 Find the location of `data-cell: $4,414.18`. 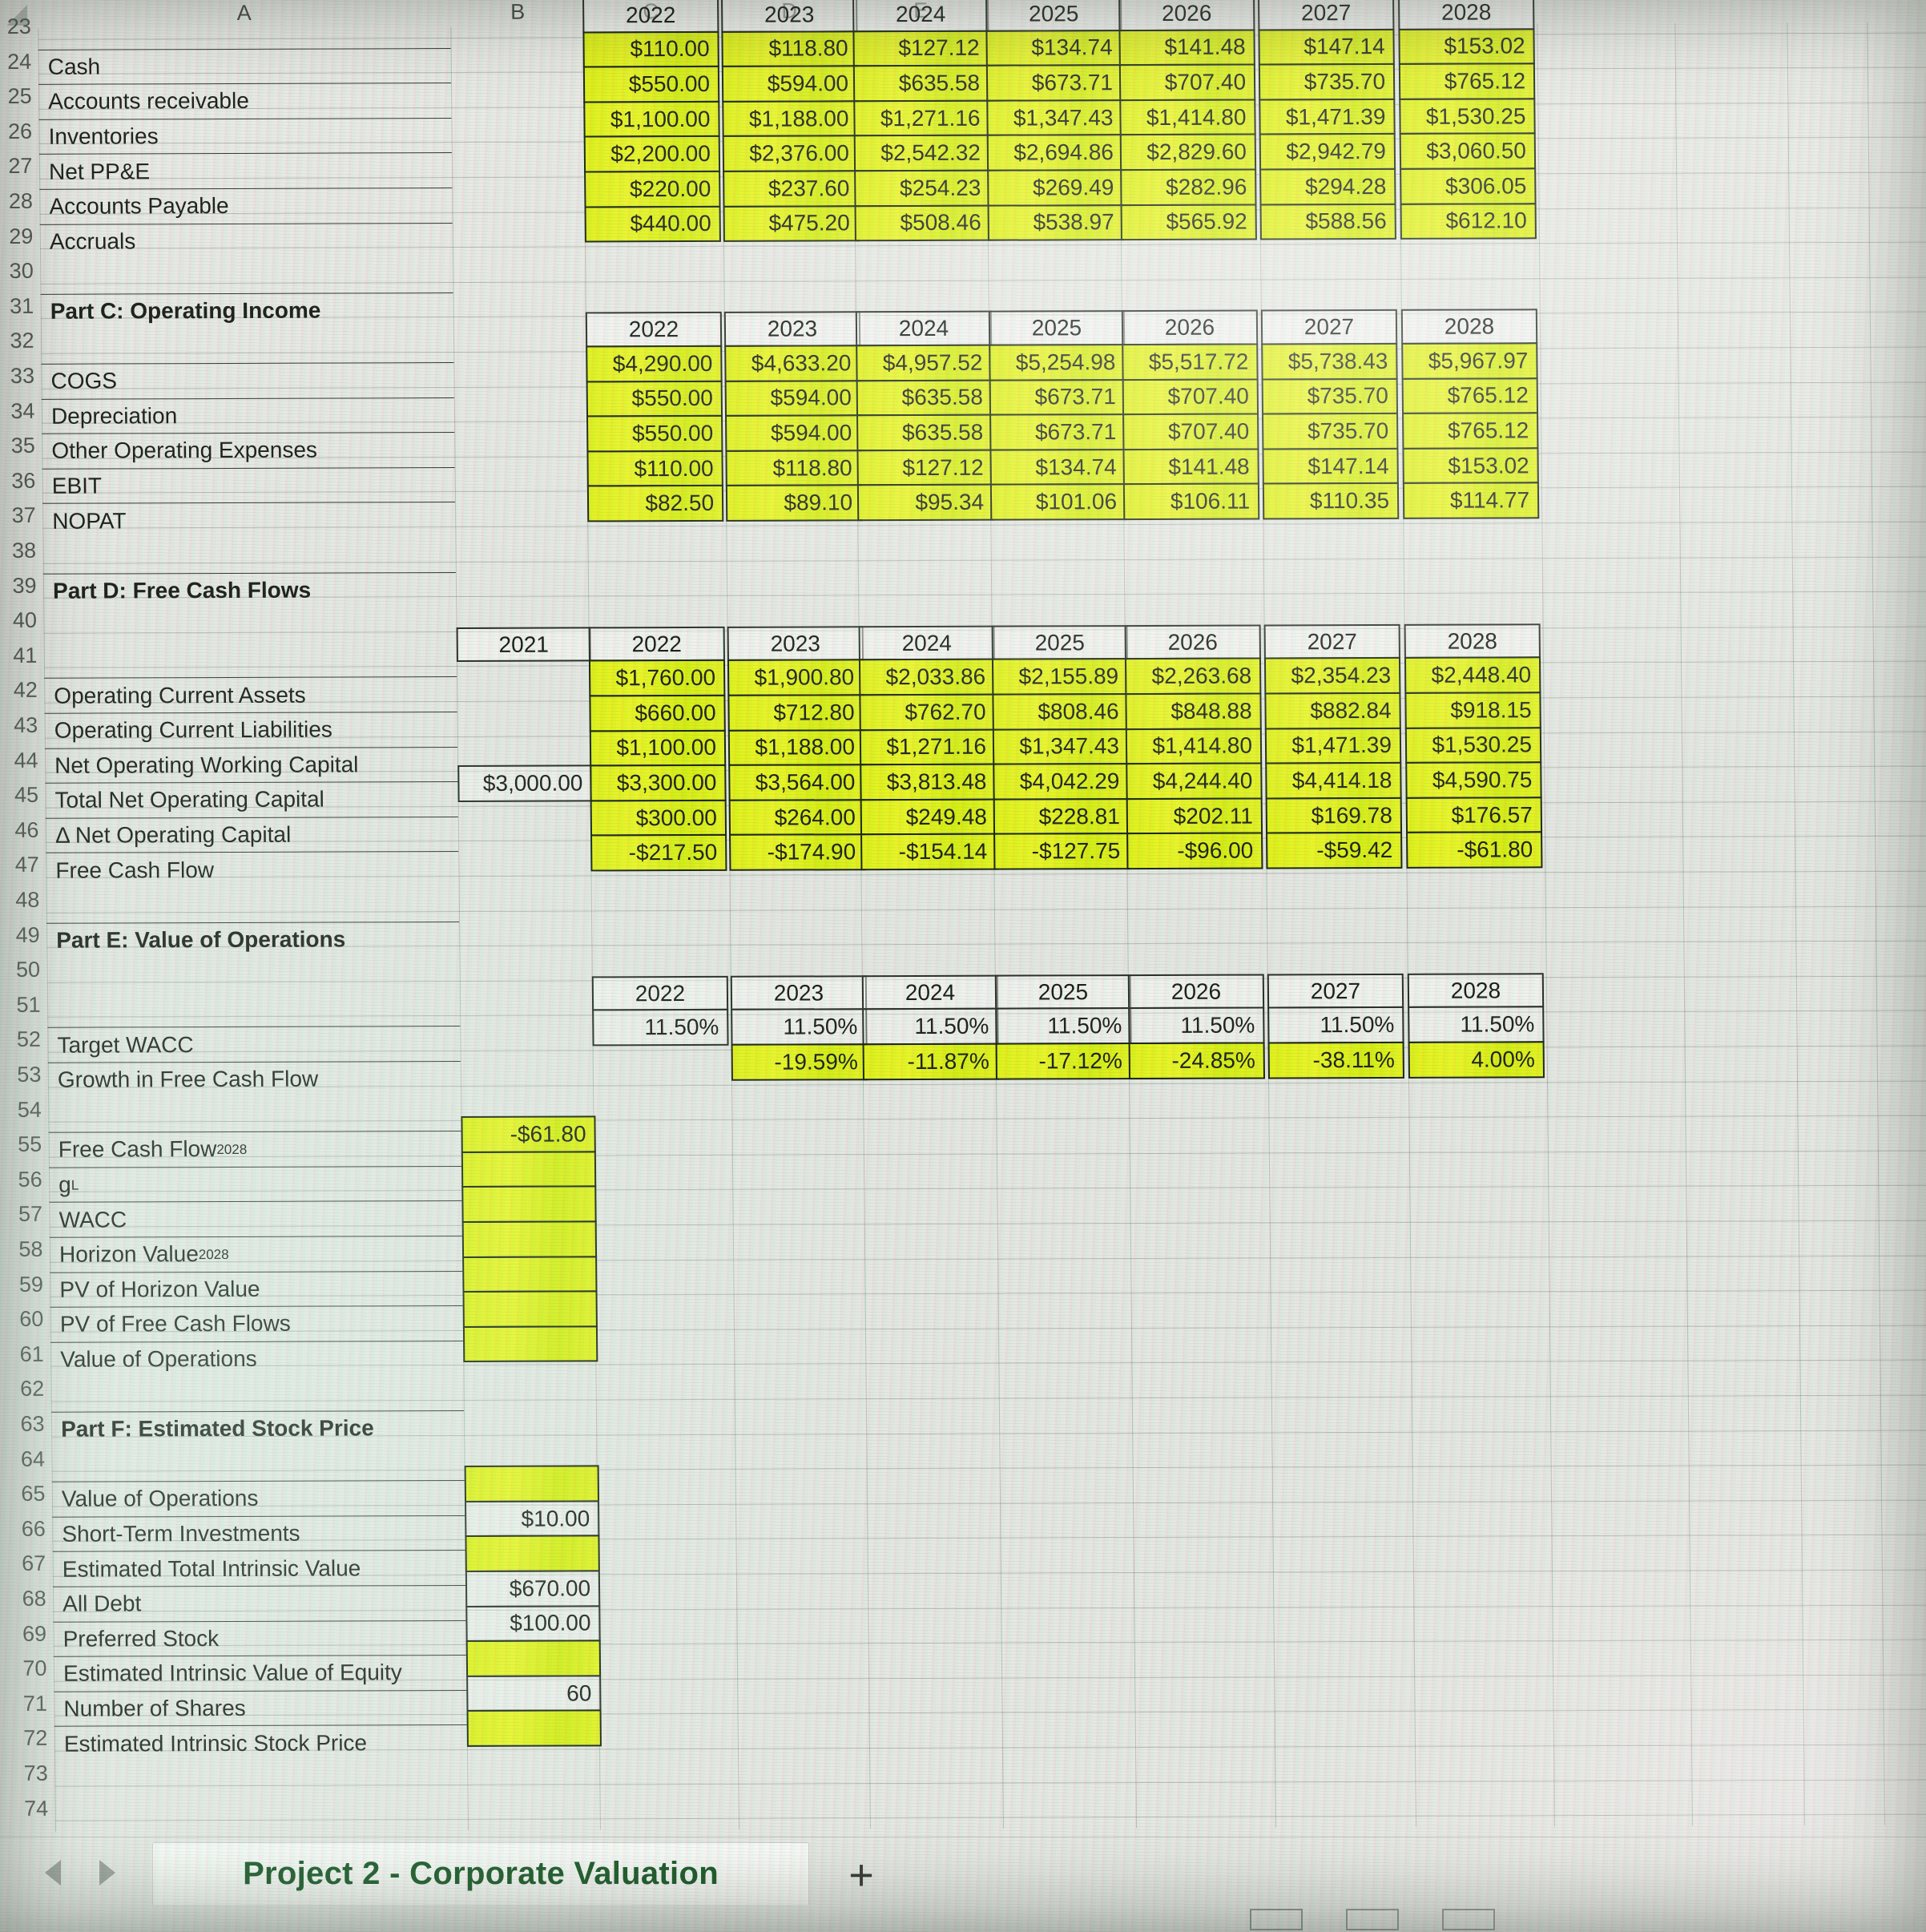

data-cell: $4,414.18 is located at coordinates (1333, 781).